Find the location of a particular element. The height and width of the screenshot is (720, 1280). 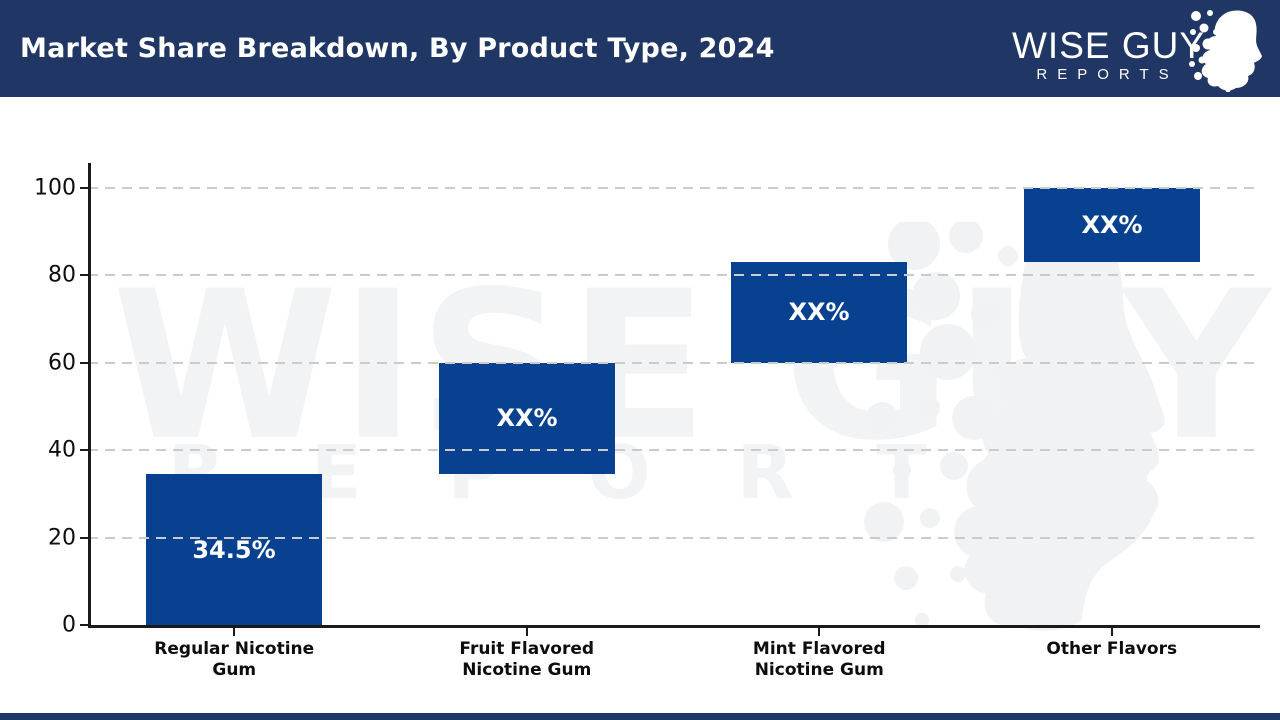

bar-segment-1: 34.5% is located at coordinates (234, 549).